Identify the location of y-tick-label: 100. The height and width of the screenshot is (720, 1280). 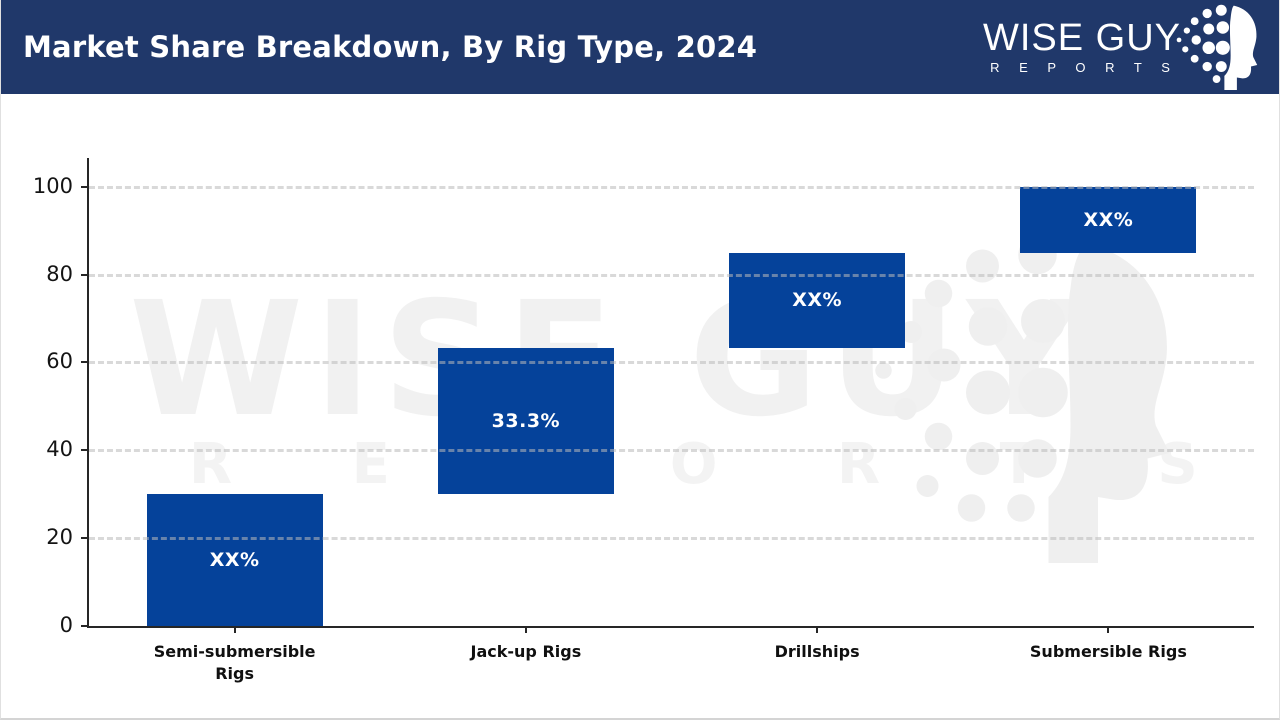
(52, 185).